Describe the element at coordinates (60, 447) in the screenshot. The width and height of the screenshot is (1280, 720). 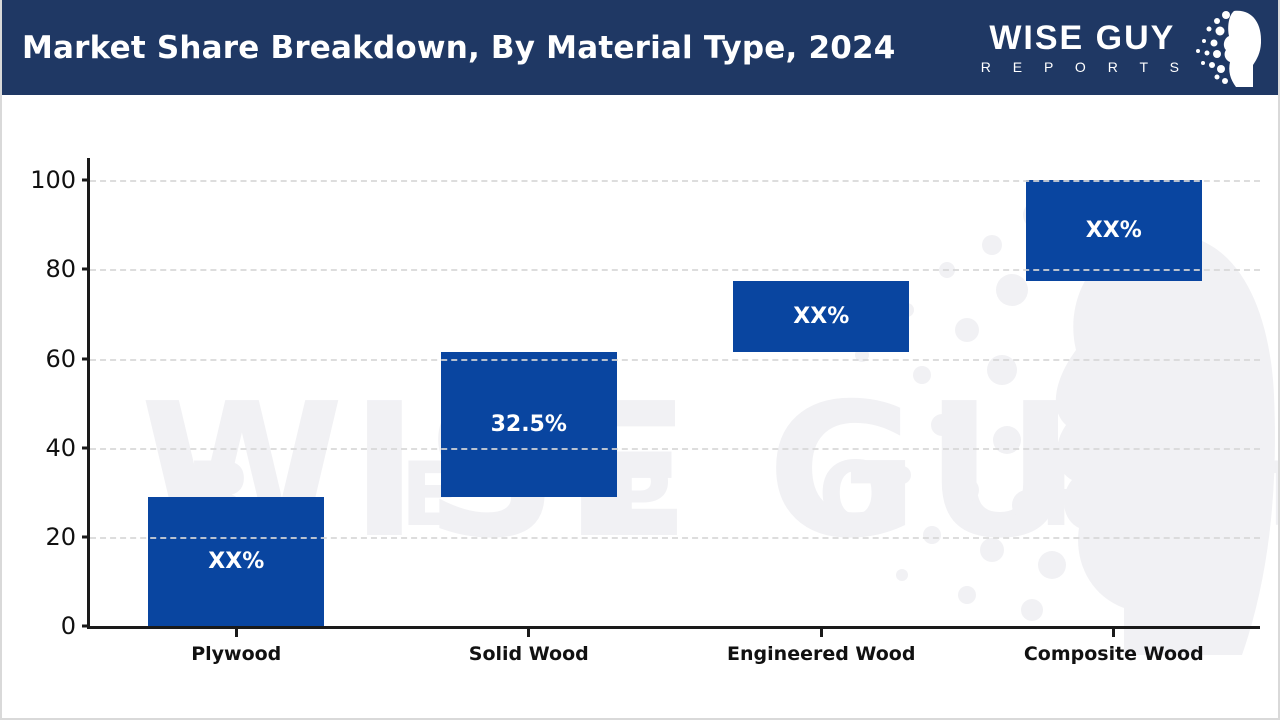
I see `y-tick-label-40: 40` at that location.